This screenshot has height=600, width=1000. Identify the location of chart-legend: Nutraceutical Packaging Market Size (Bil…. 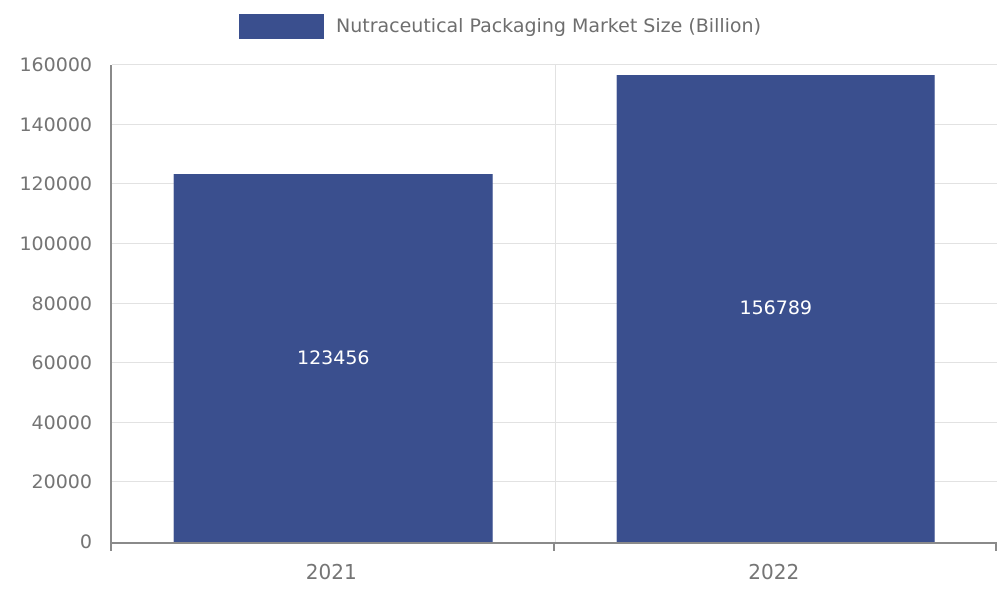
(500, 26).